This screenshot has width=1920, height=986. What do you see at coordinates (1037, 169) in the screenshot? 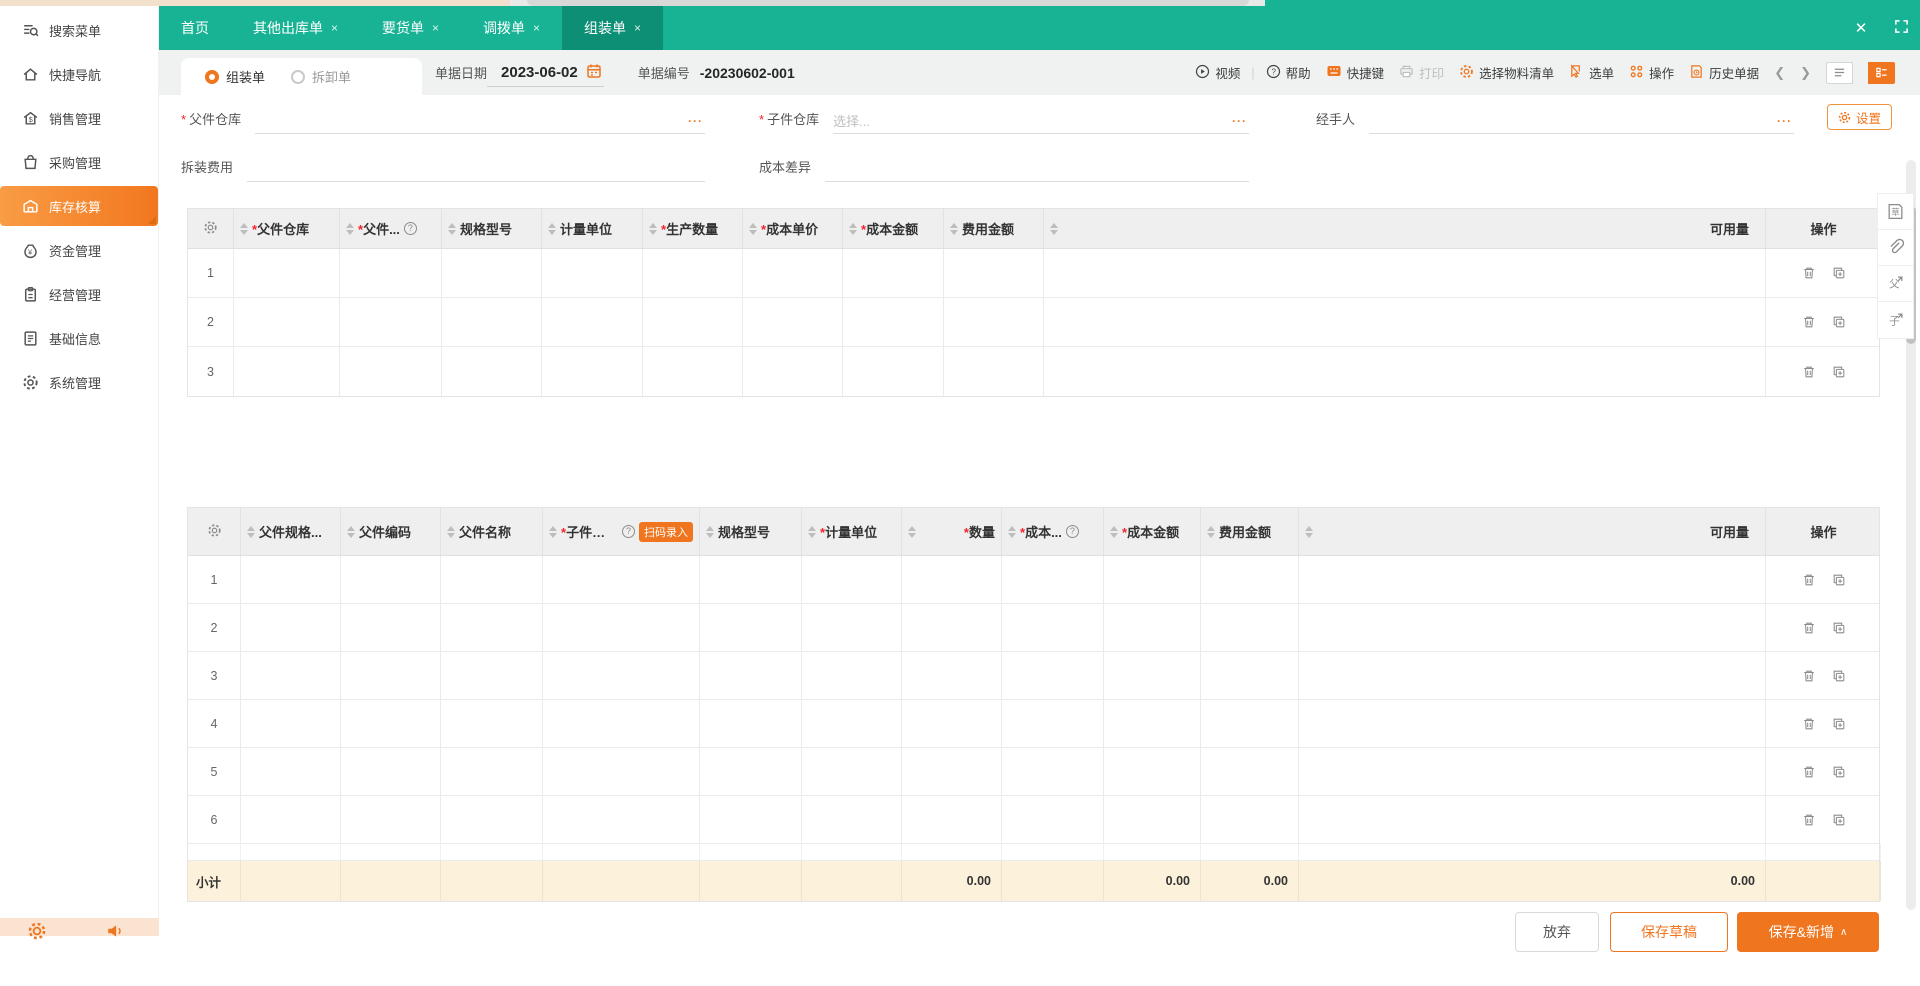
I see `cost-diff-input` at bounding box center [1037, 169].